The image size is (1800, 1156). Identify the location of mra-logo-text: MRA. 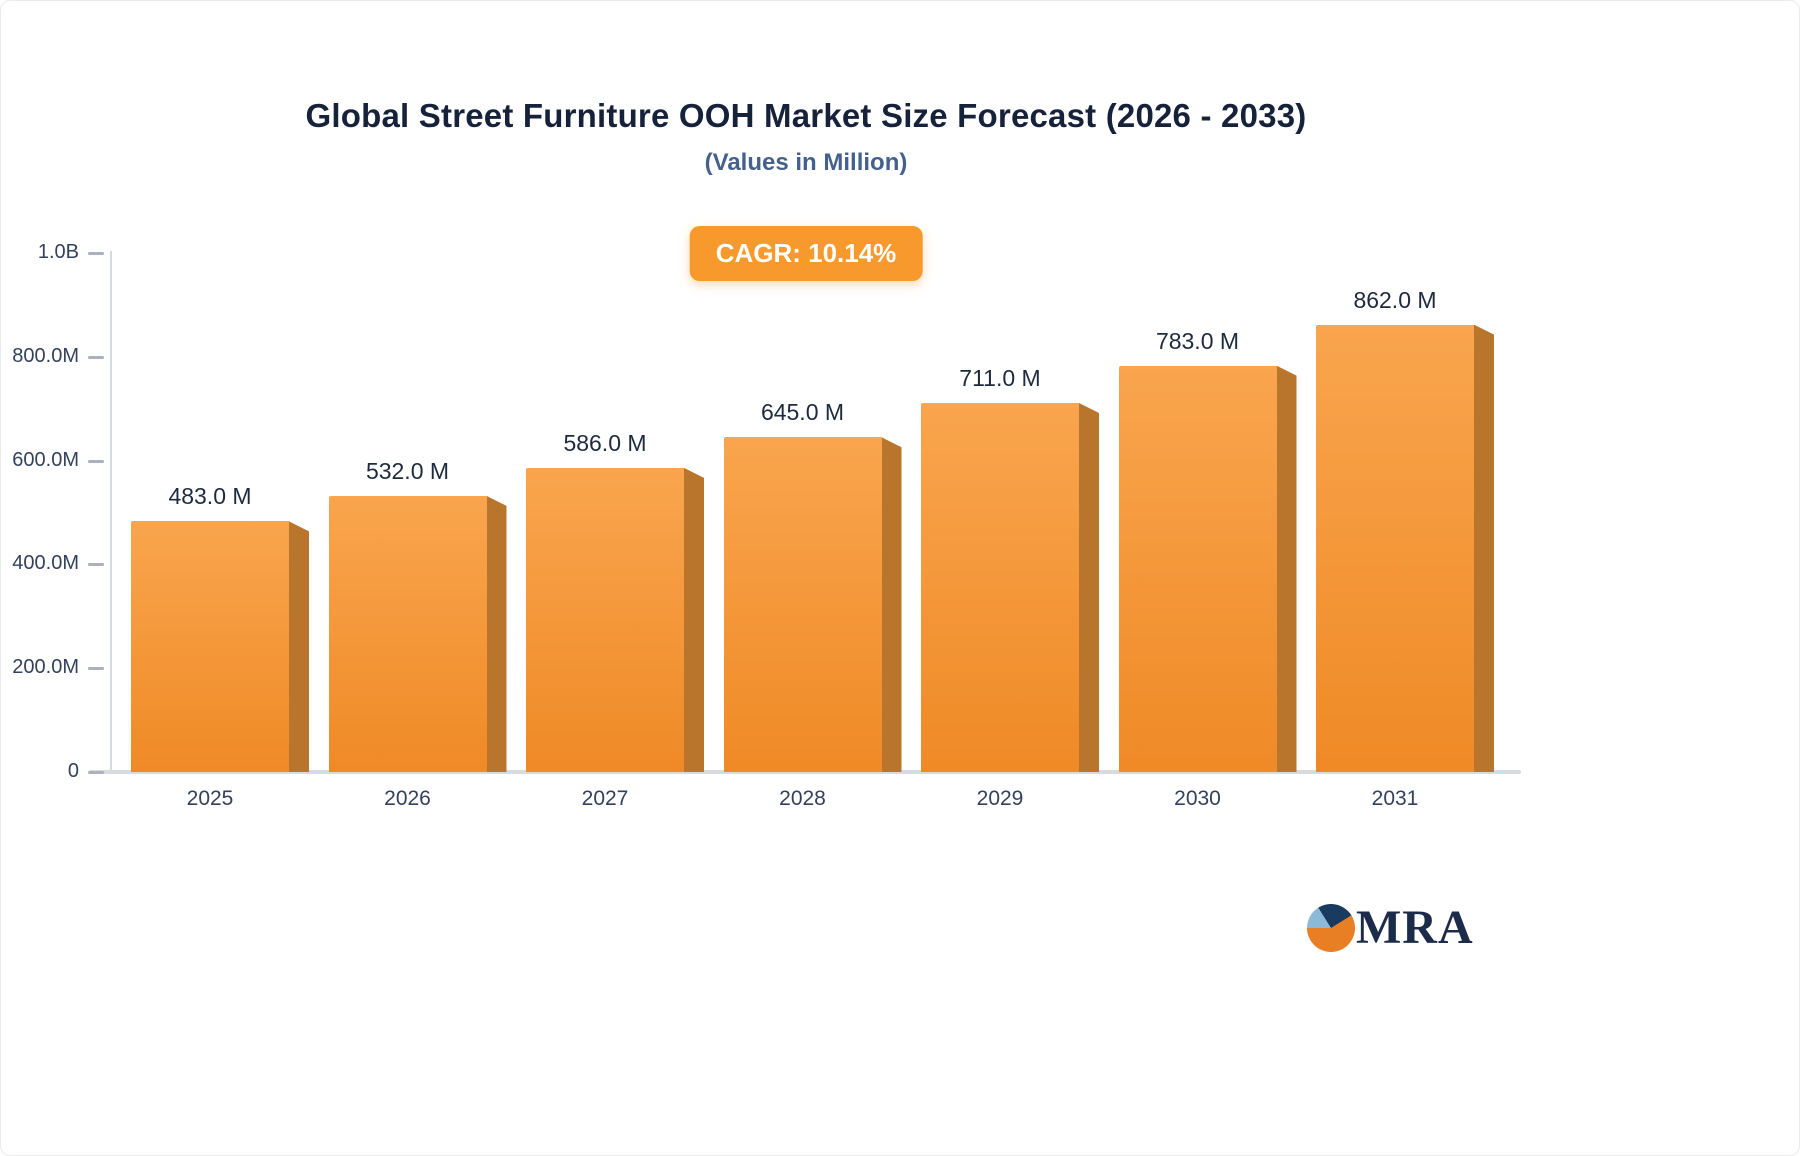
(1415, 927).